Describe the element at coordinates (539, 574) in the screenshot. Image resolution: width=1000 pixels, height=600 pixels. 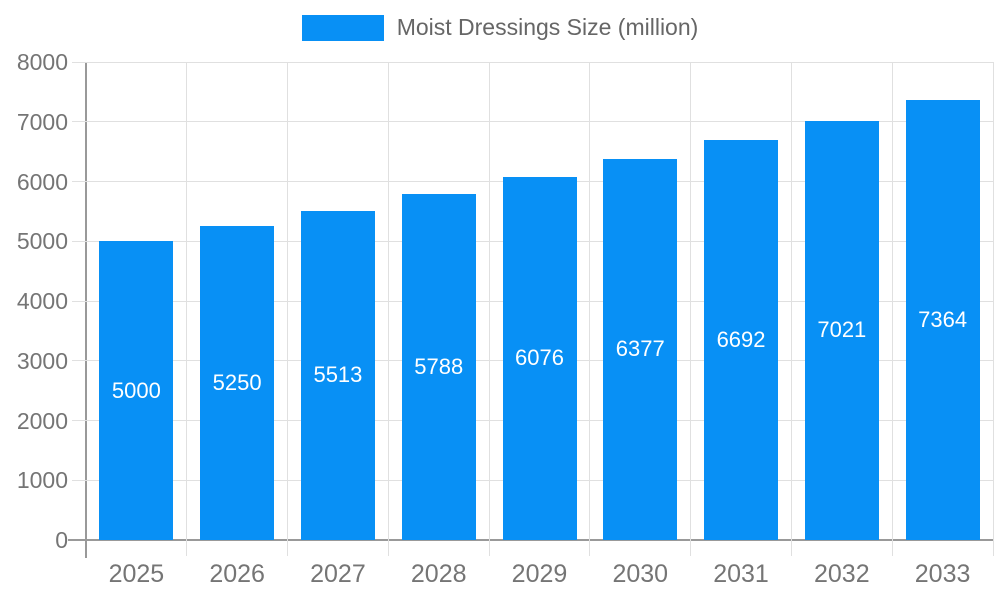
I see `x-axis-label: 2029` at that location.